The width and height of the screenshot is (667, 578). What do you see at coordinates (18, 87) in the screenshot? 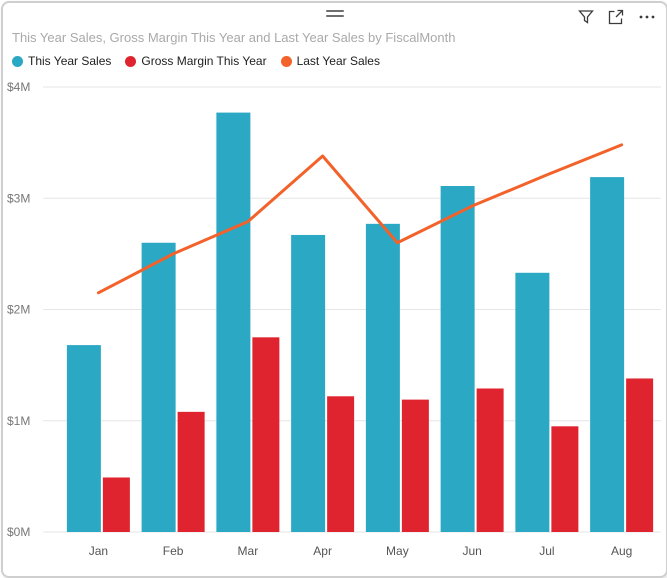
I see `y-axis-label: $4M` at bounding box center [18, 87].